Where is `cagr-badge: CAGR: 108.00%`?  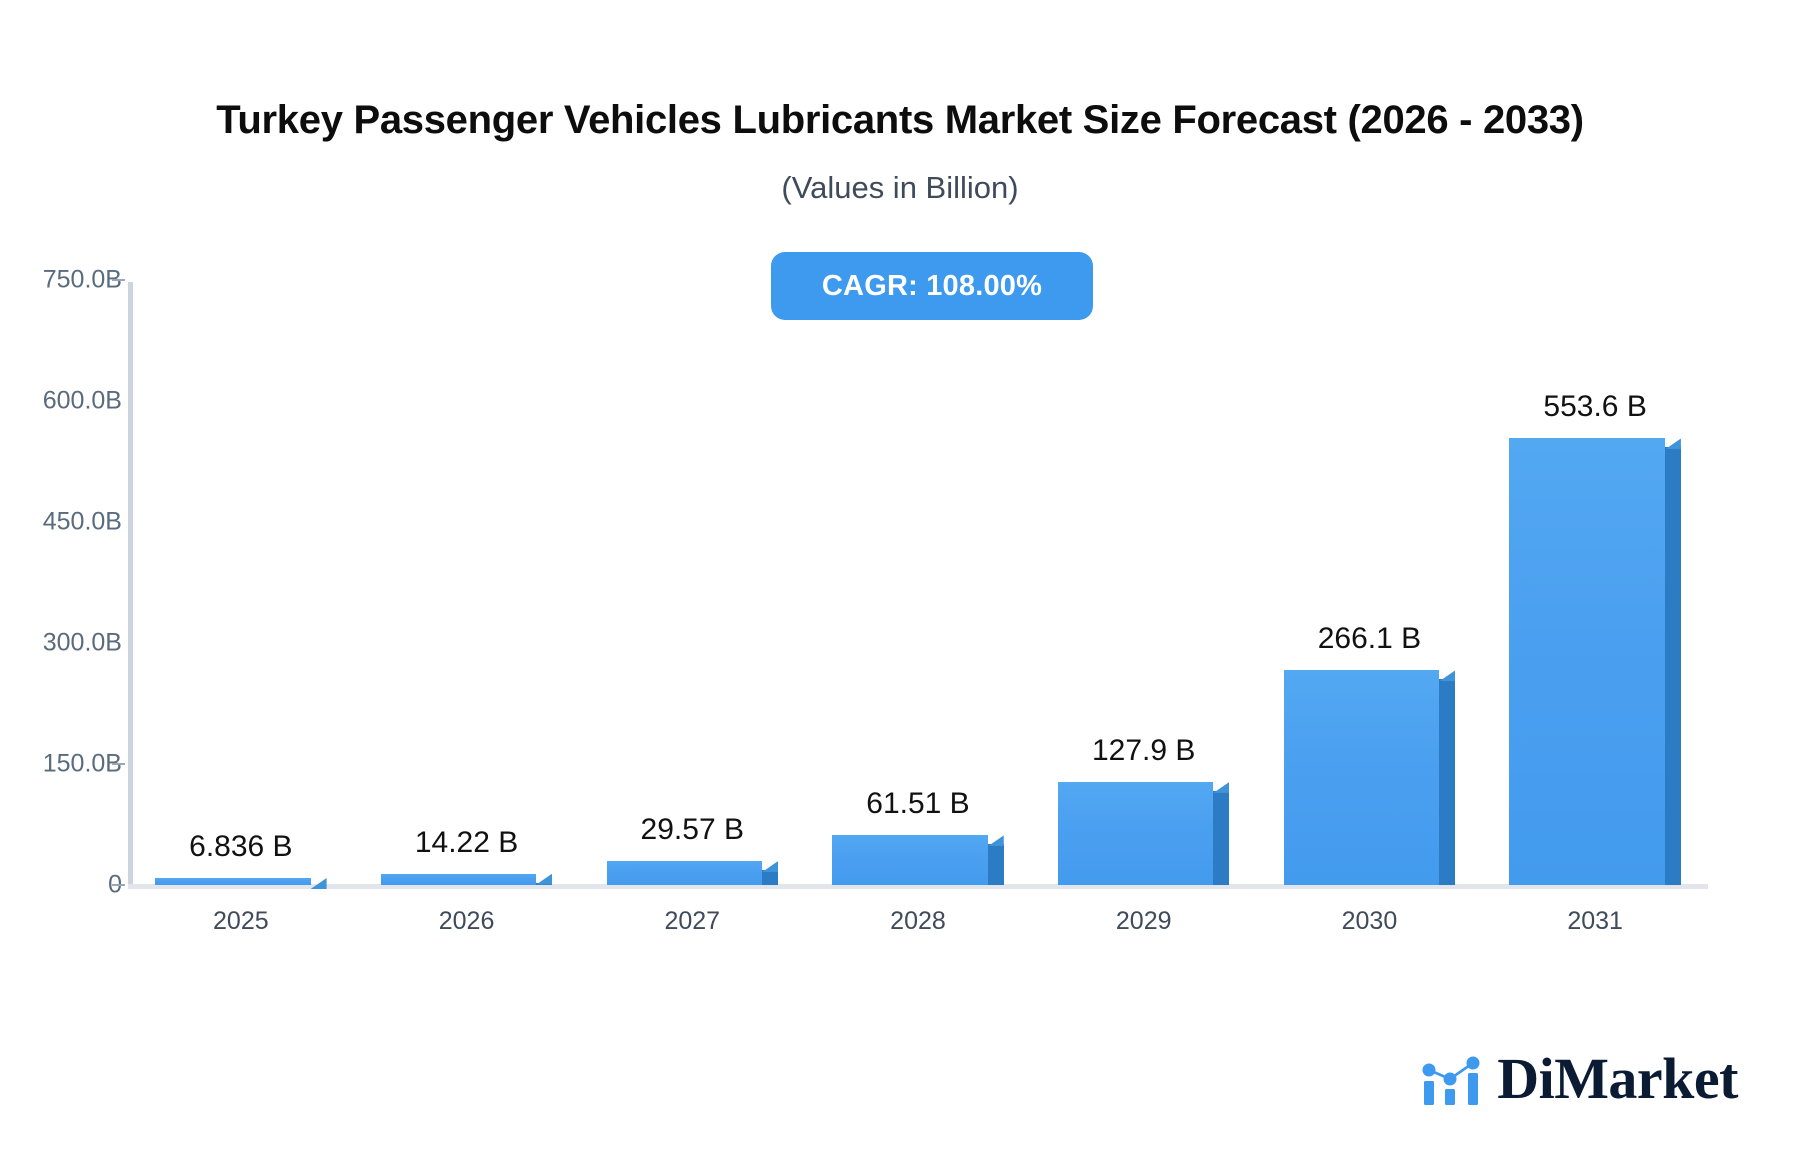
cagr-badge: CAGR: 108.00% is located at coordinates (932, 286).